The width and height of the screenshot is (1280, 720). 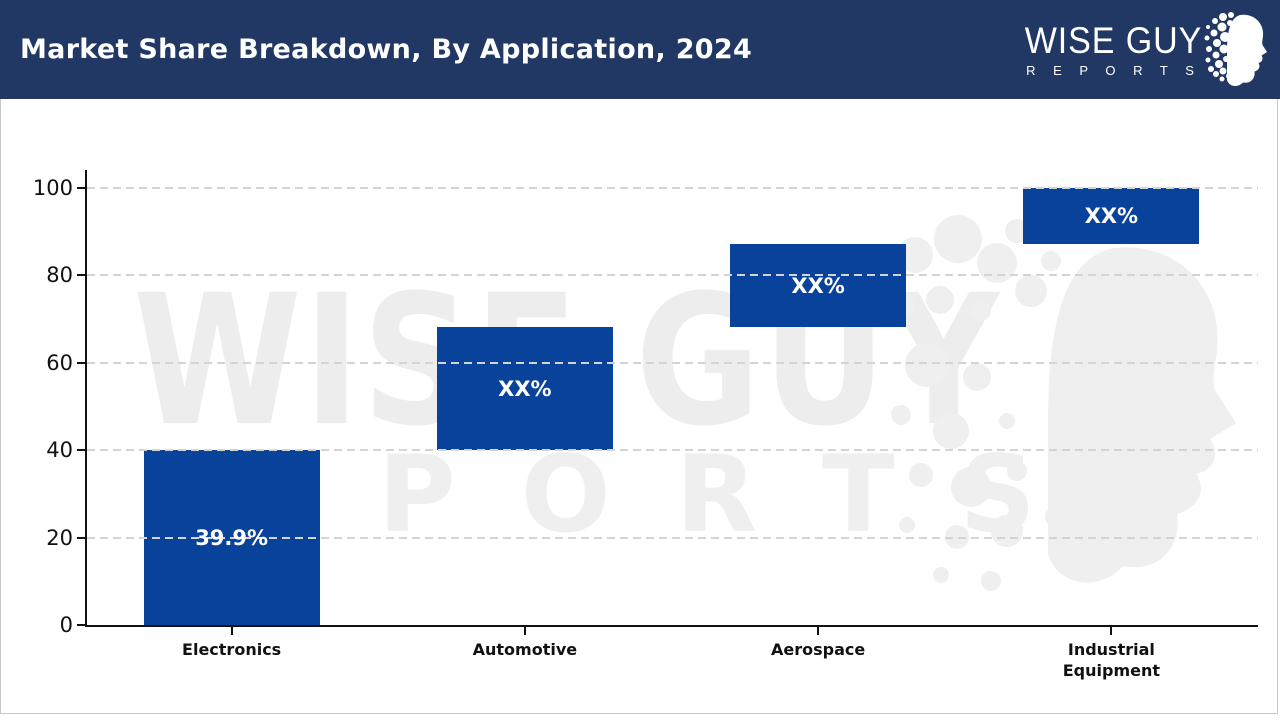 I want to click on bar-automotive, so click(x=524, y=389).